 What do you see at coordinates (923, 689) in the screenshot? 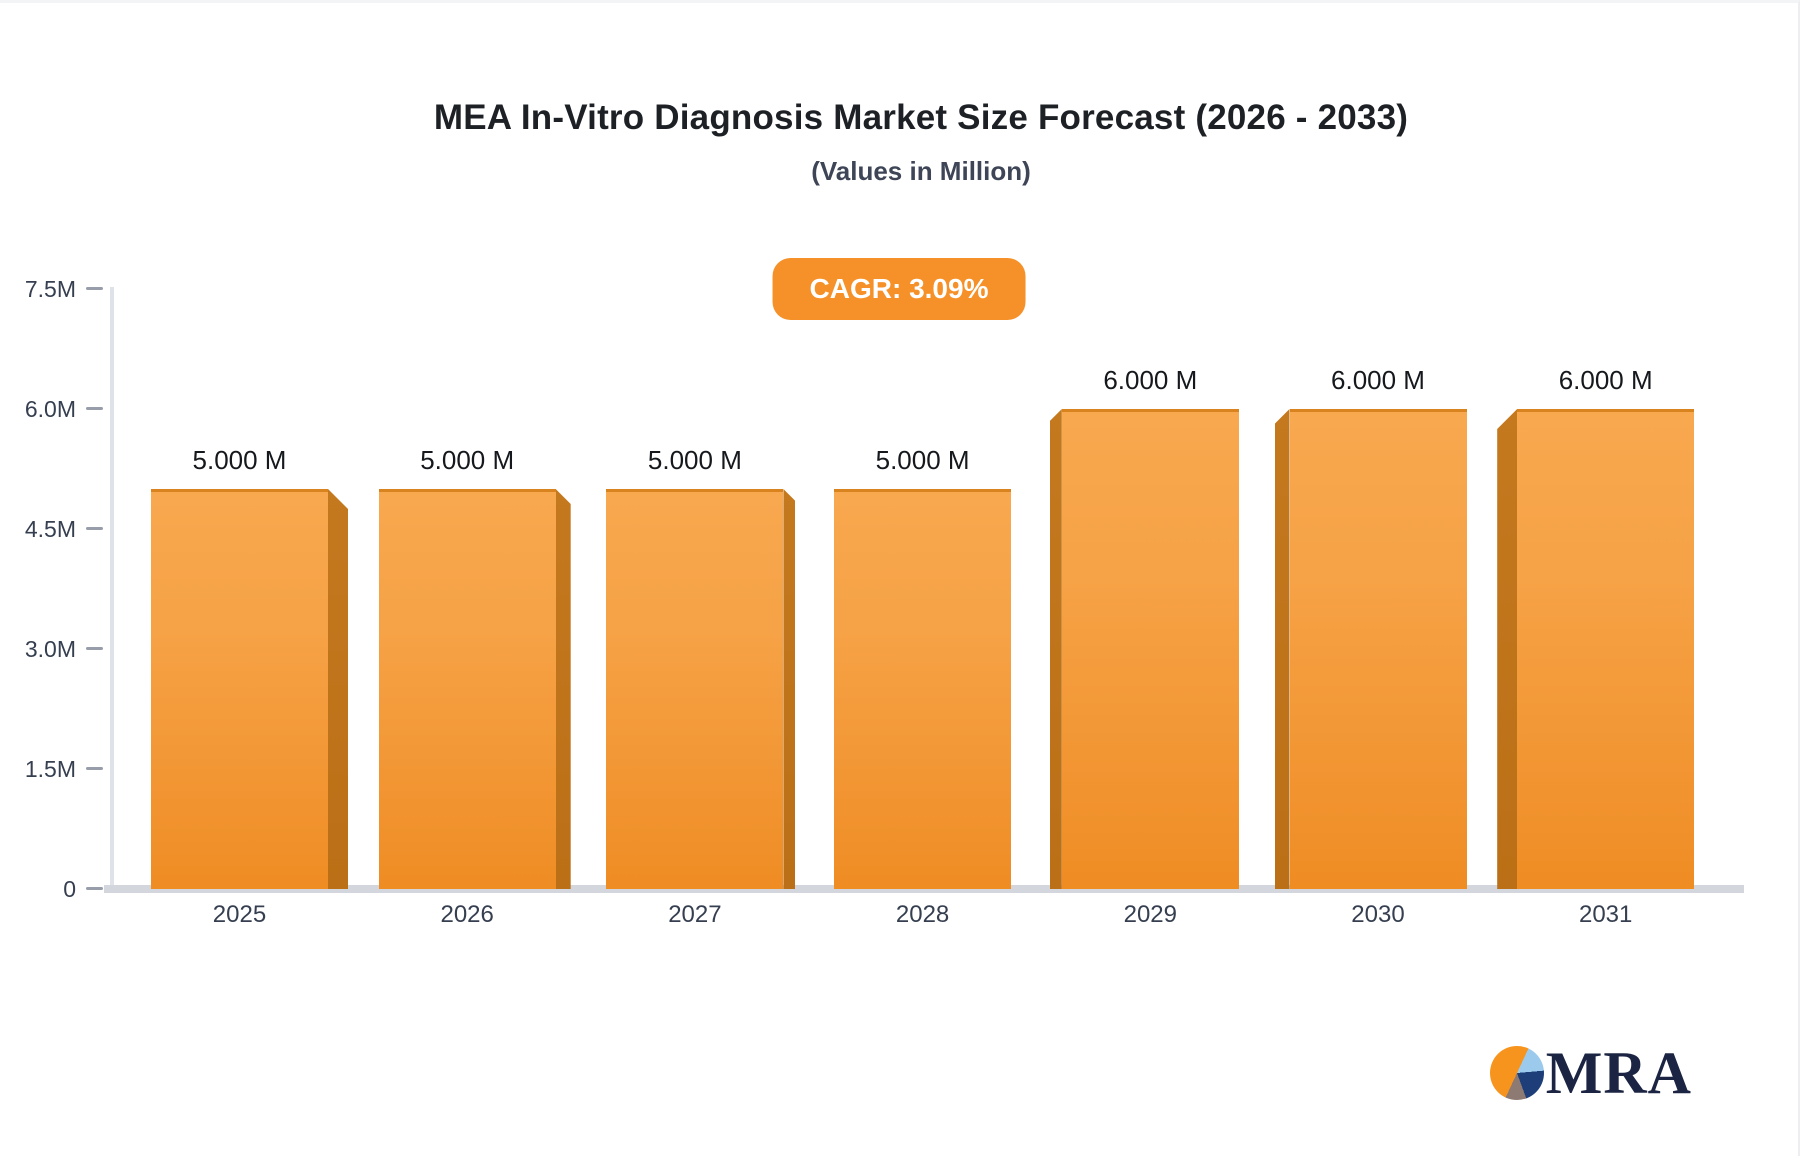
I see `bar-2028` at bounding box center [923, 689].